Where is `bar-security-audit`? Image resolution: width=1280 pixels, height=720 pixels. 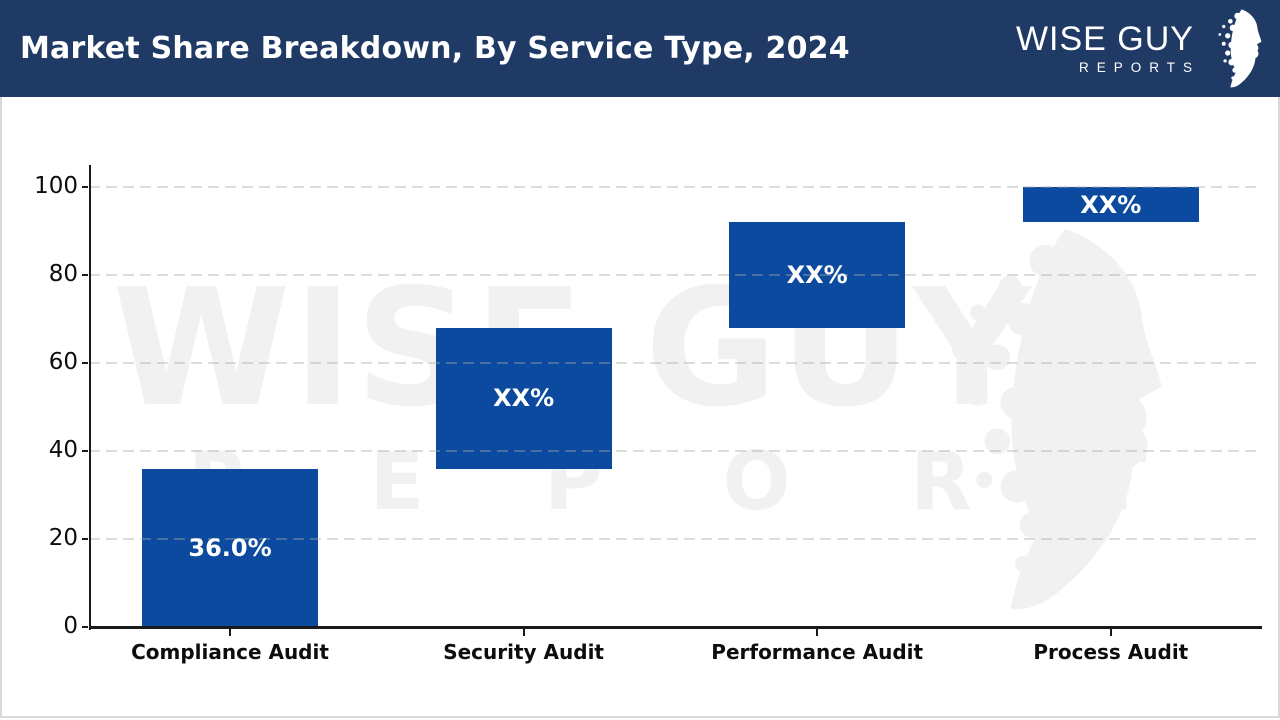 bar-security-audit is located at coordinates (523, 398).